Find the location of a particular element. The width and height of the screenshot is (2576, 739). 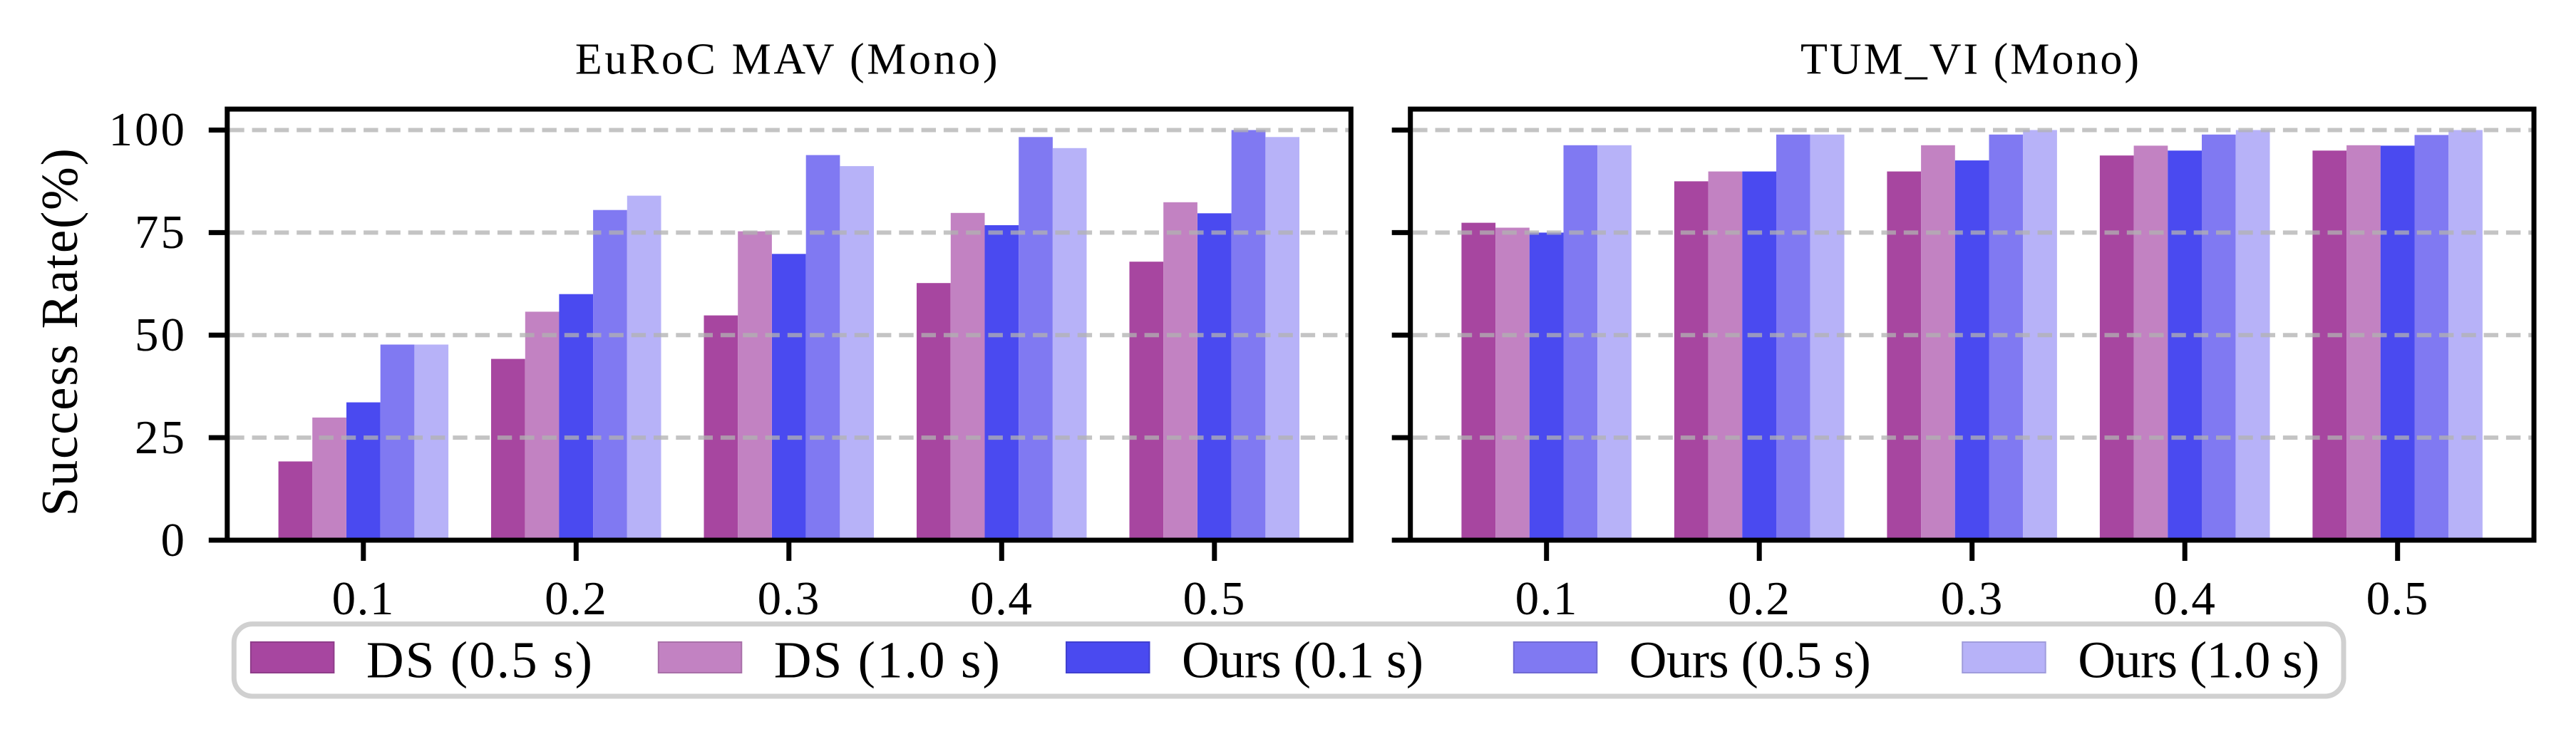

svg-text: Ours (1.0 s) is located at coordinates (2198, 660).